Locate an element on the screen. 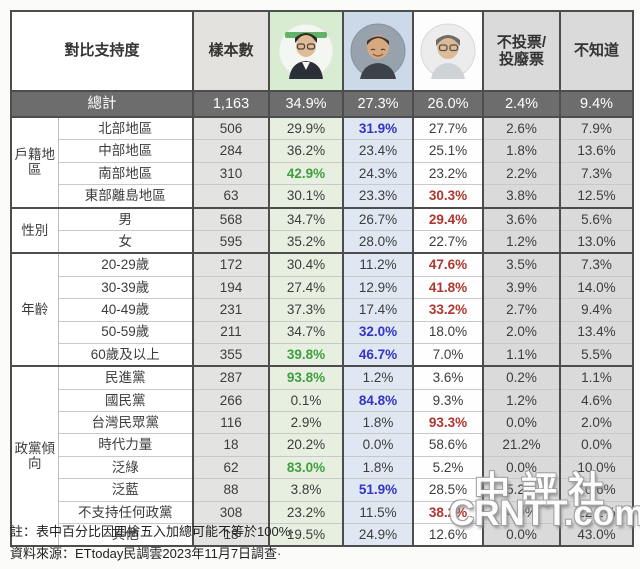 The height and width of the screenshot is (569, 640). lai-ching-te-portrait-icon is located at coordinates (306, 51).